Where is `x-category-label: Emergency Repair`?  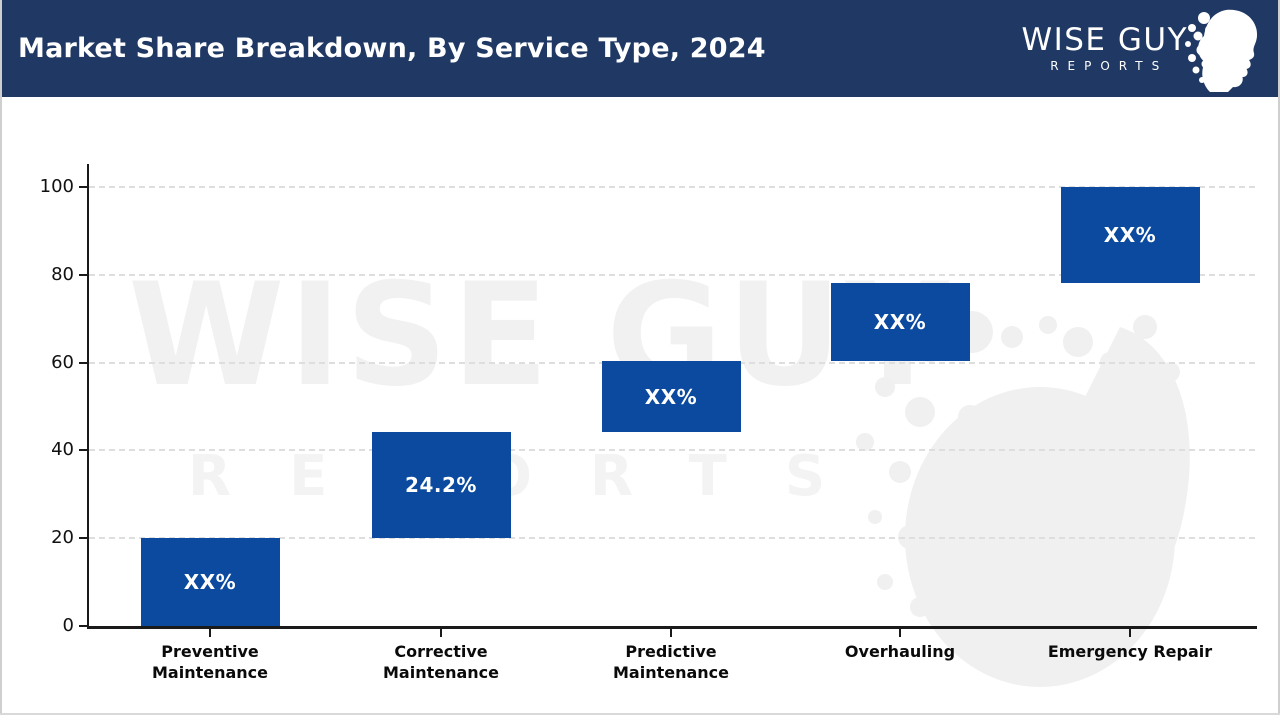
x-category-label: Emergency Repair is located at coordinates (1130, 651).